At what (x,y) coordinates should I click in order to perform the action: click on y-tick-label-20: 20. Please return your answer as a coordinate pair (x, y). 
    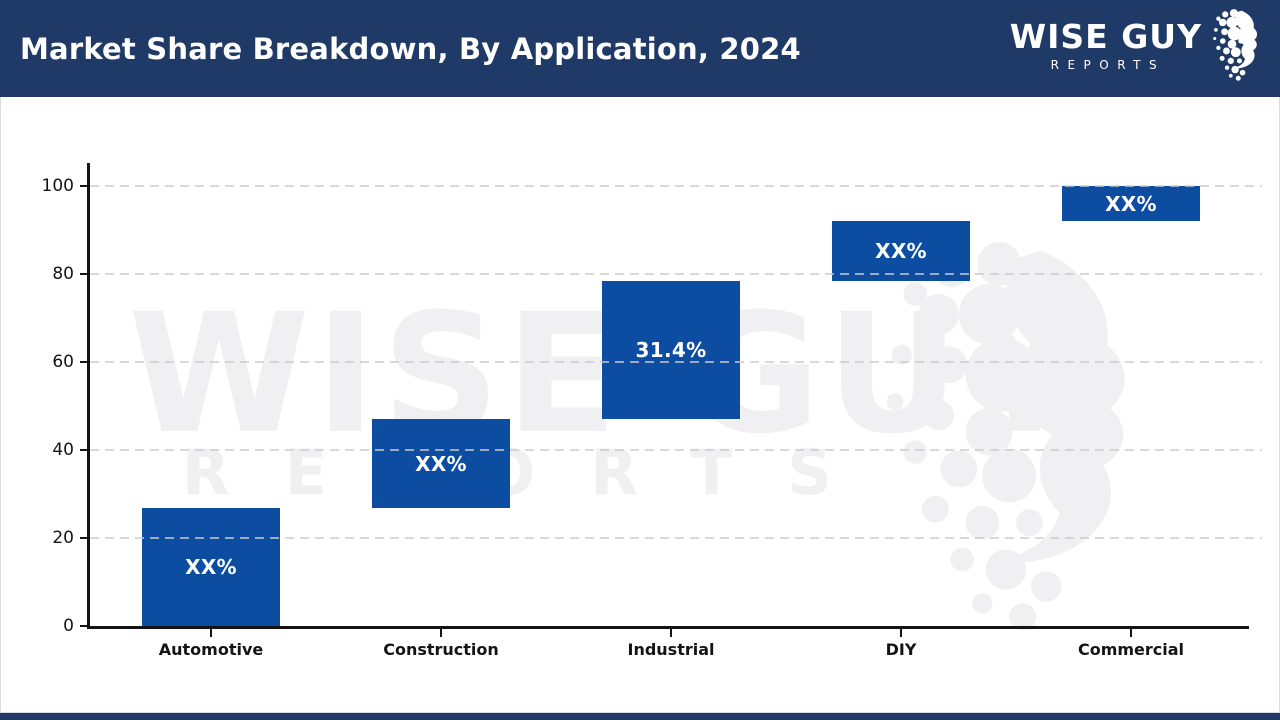
    Looking at the image, I should click on (63, 538).